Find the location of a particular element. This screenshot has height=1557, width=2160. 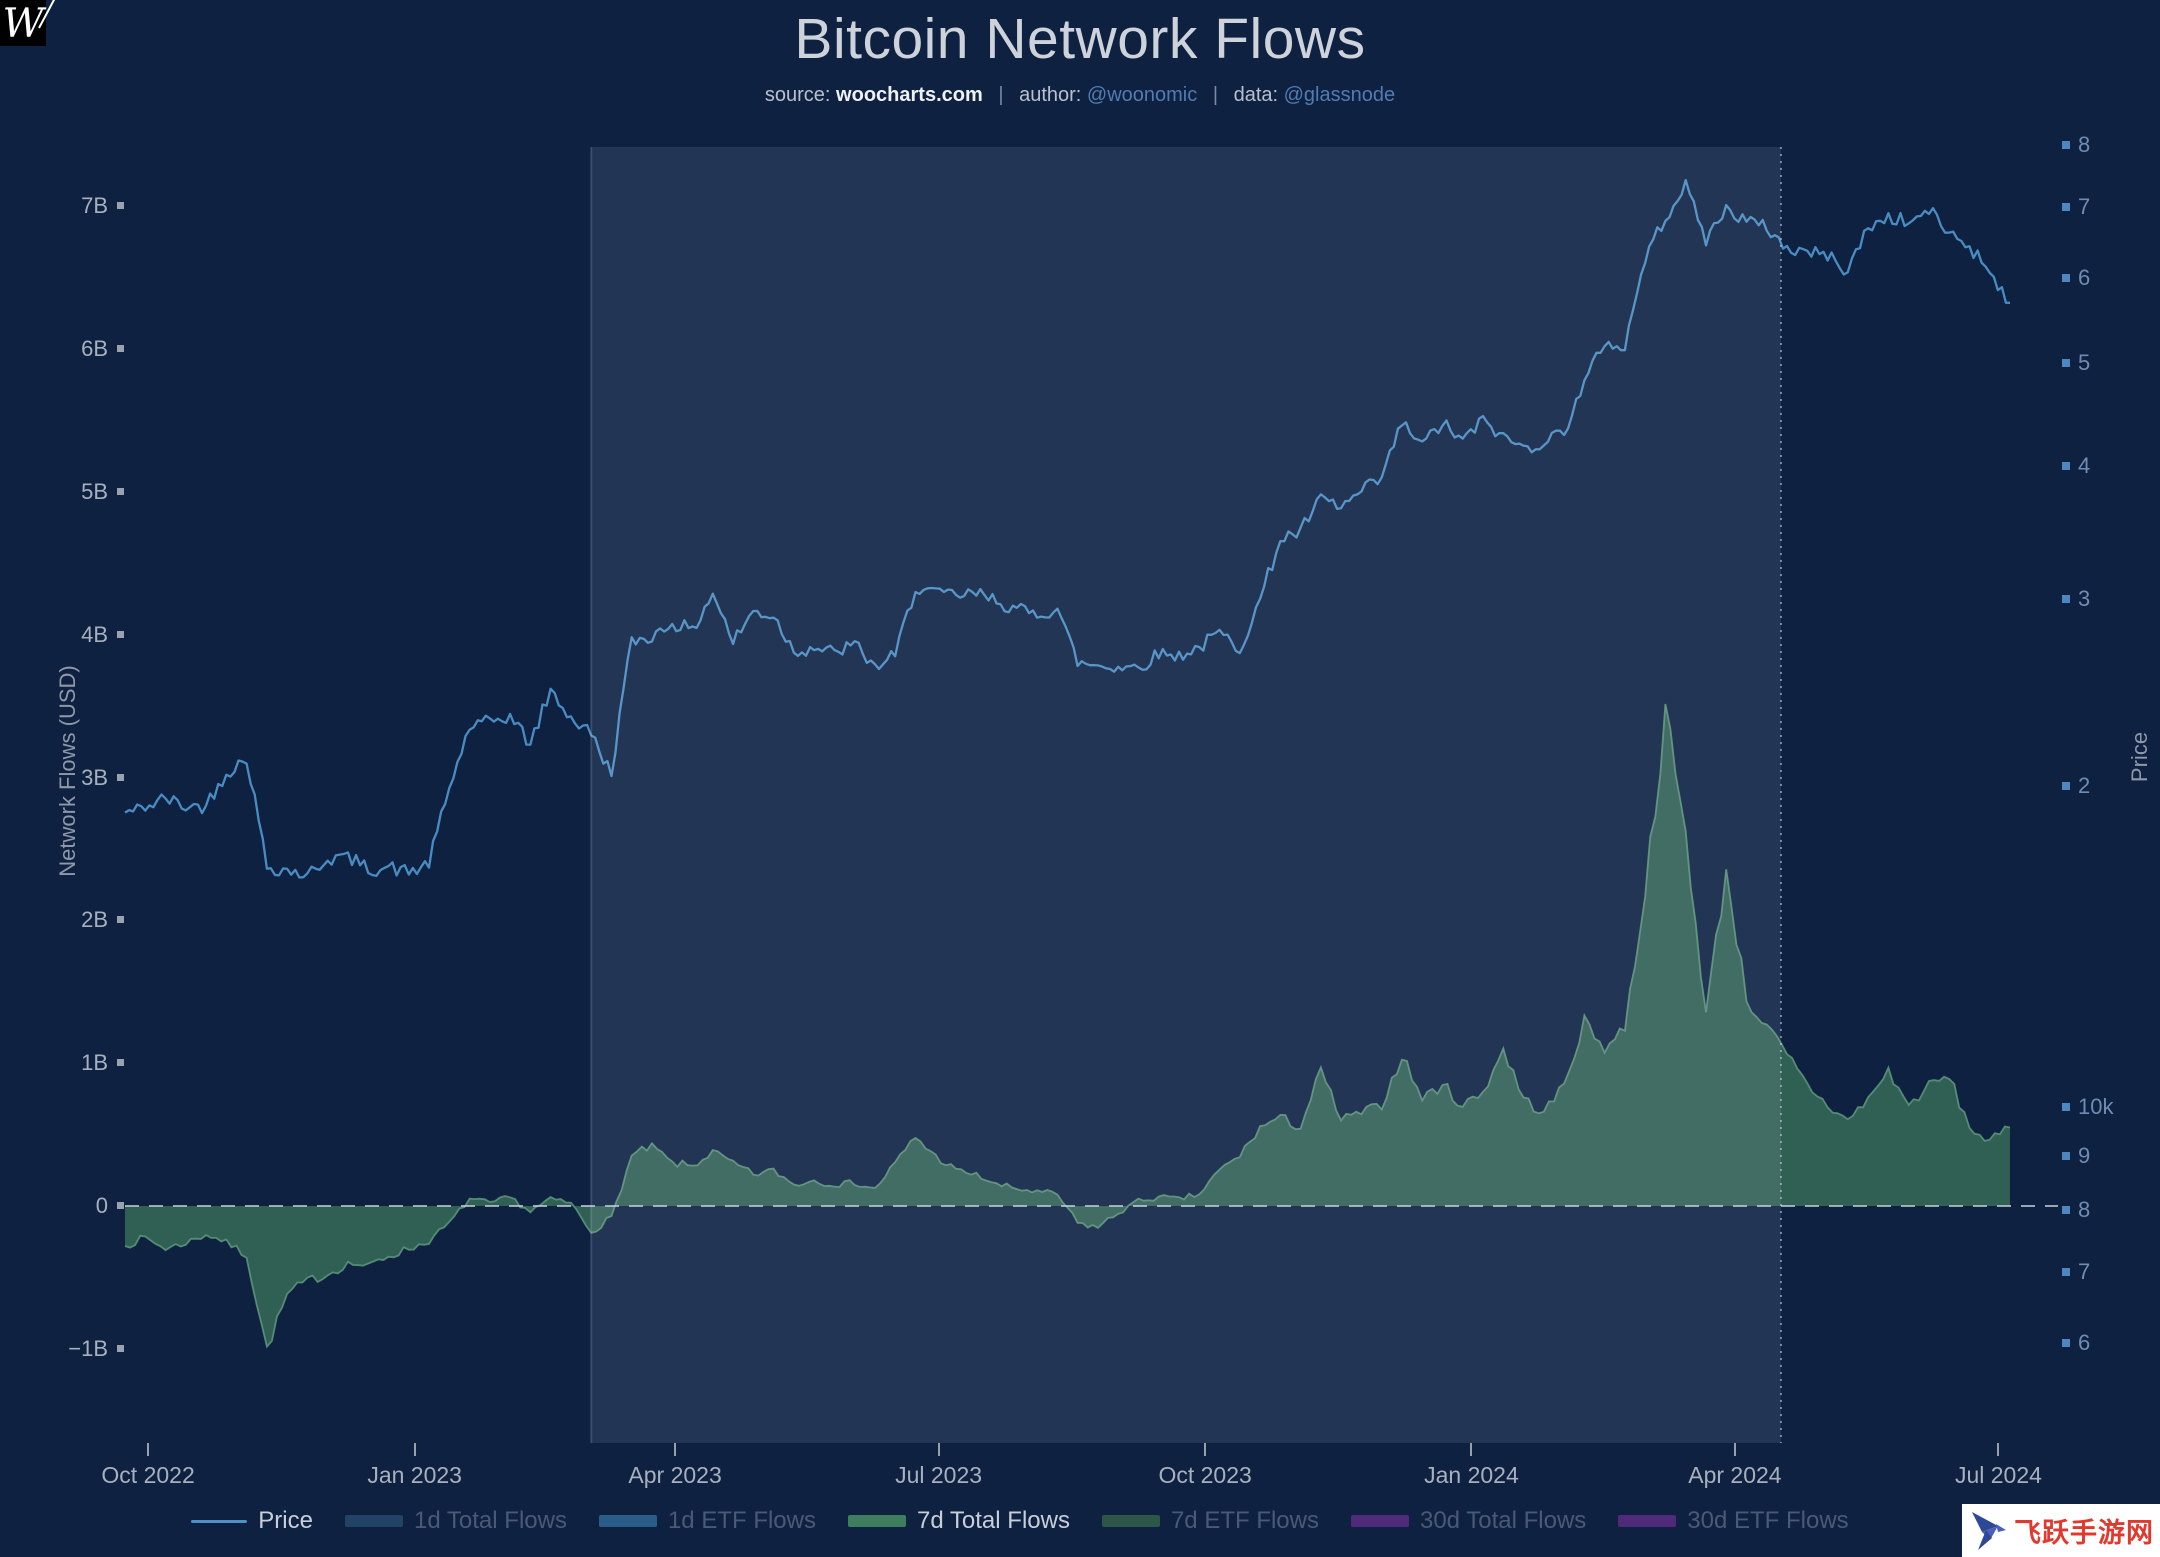

legend-label: 30d Total Flows is located at coordinates (1503, 1520).